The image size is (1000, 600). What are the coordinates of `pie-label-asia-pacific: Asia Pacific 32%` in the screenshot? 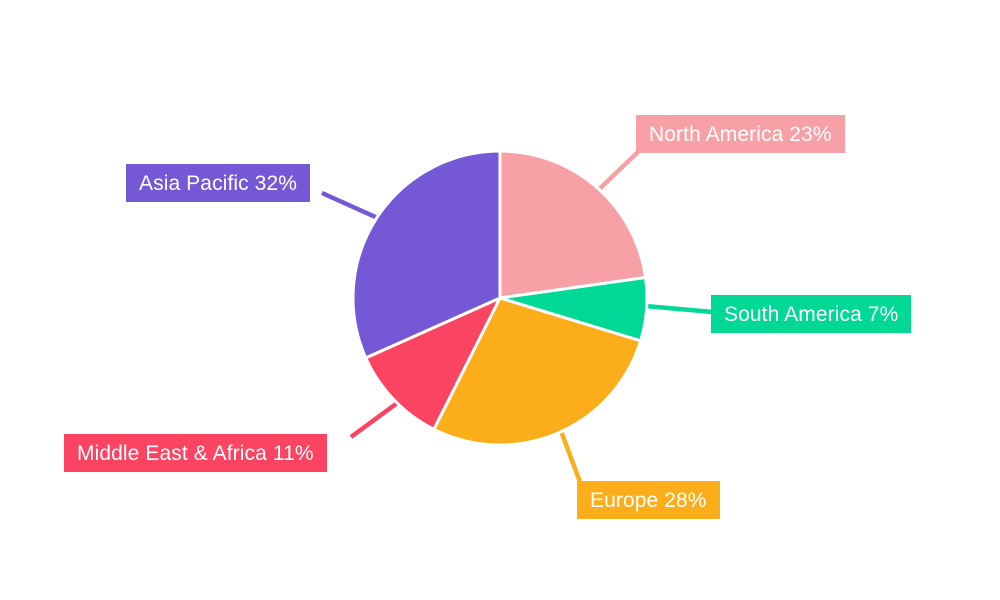 It's located at (218, 183).